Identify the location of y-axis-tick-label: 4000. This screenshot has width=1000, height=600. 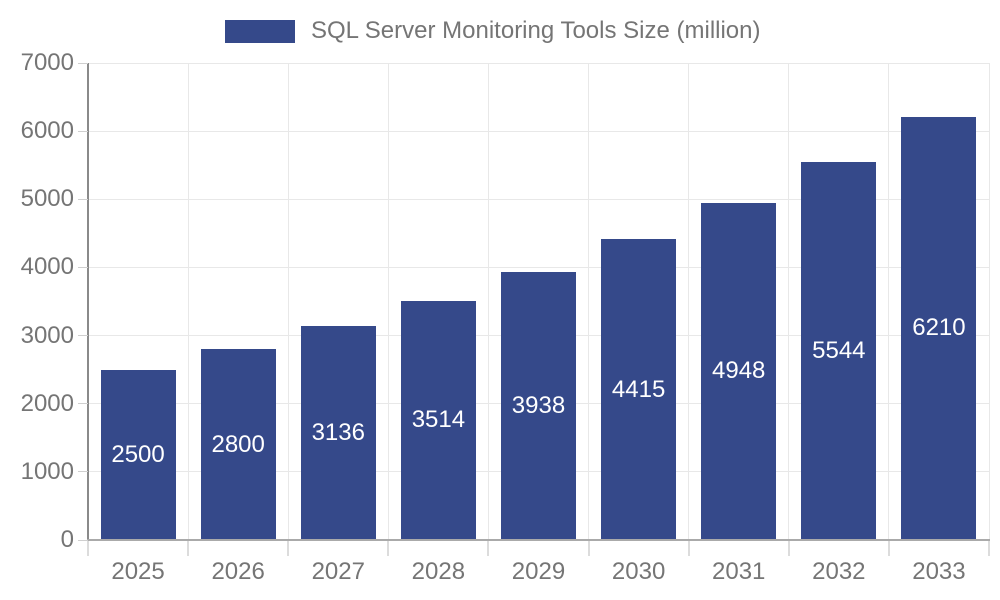
(47, 267).